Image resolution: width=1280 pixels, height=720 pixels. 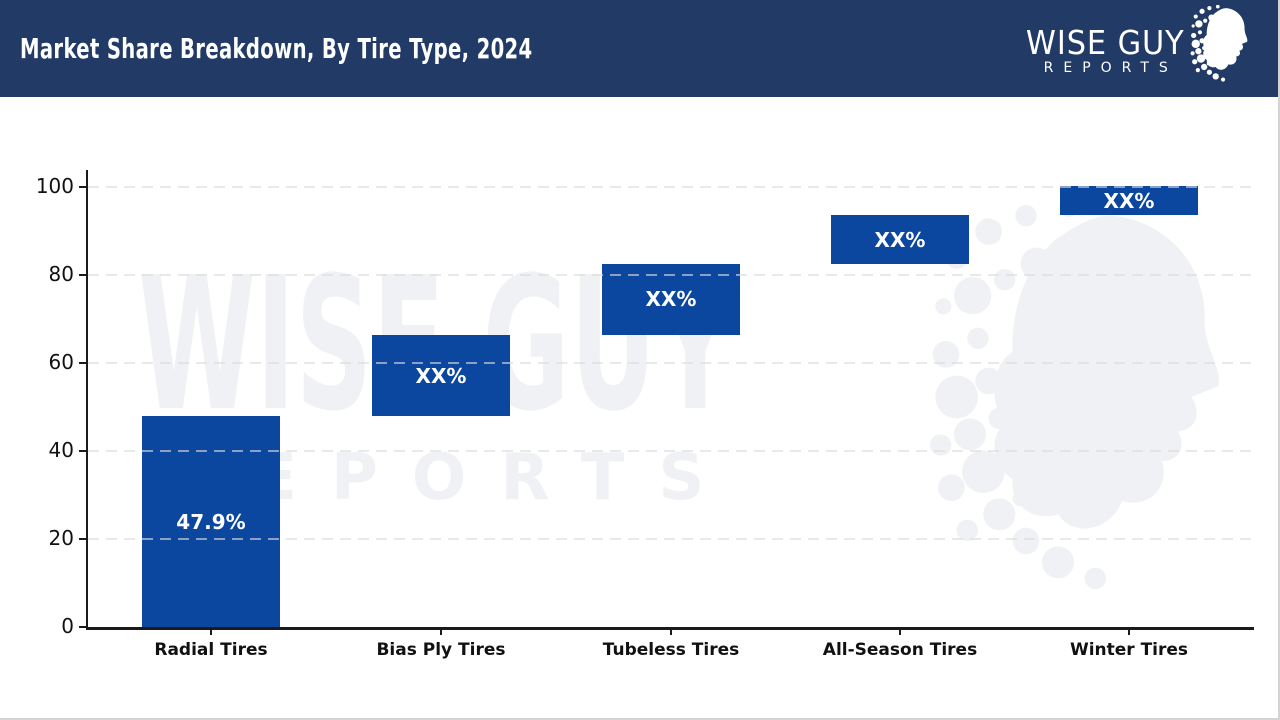 I want to click on x-tick-label-winter-tires: Winter Tires, so click(x=1129, y=650).